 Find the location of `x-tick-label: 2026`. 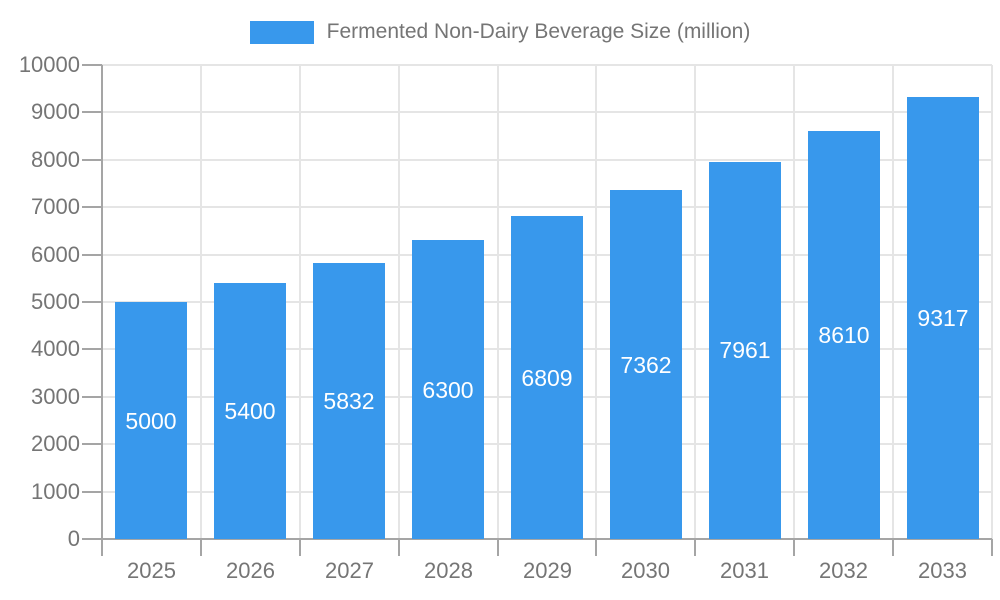

x-tick-label: 2026 is located at coordinates (250, 570).